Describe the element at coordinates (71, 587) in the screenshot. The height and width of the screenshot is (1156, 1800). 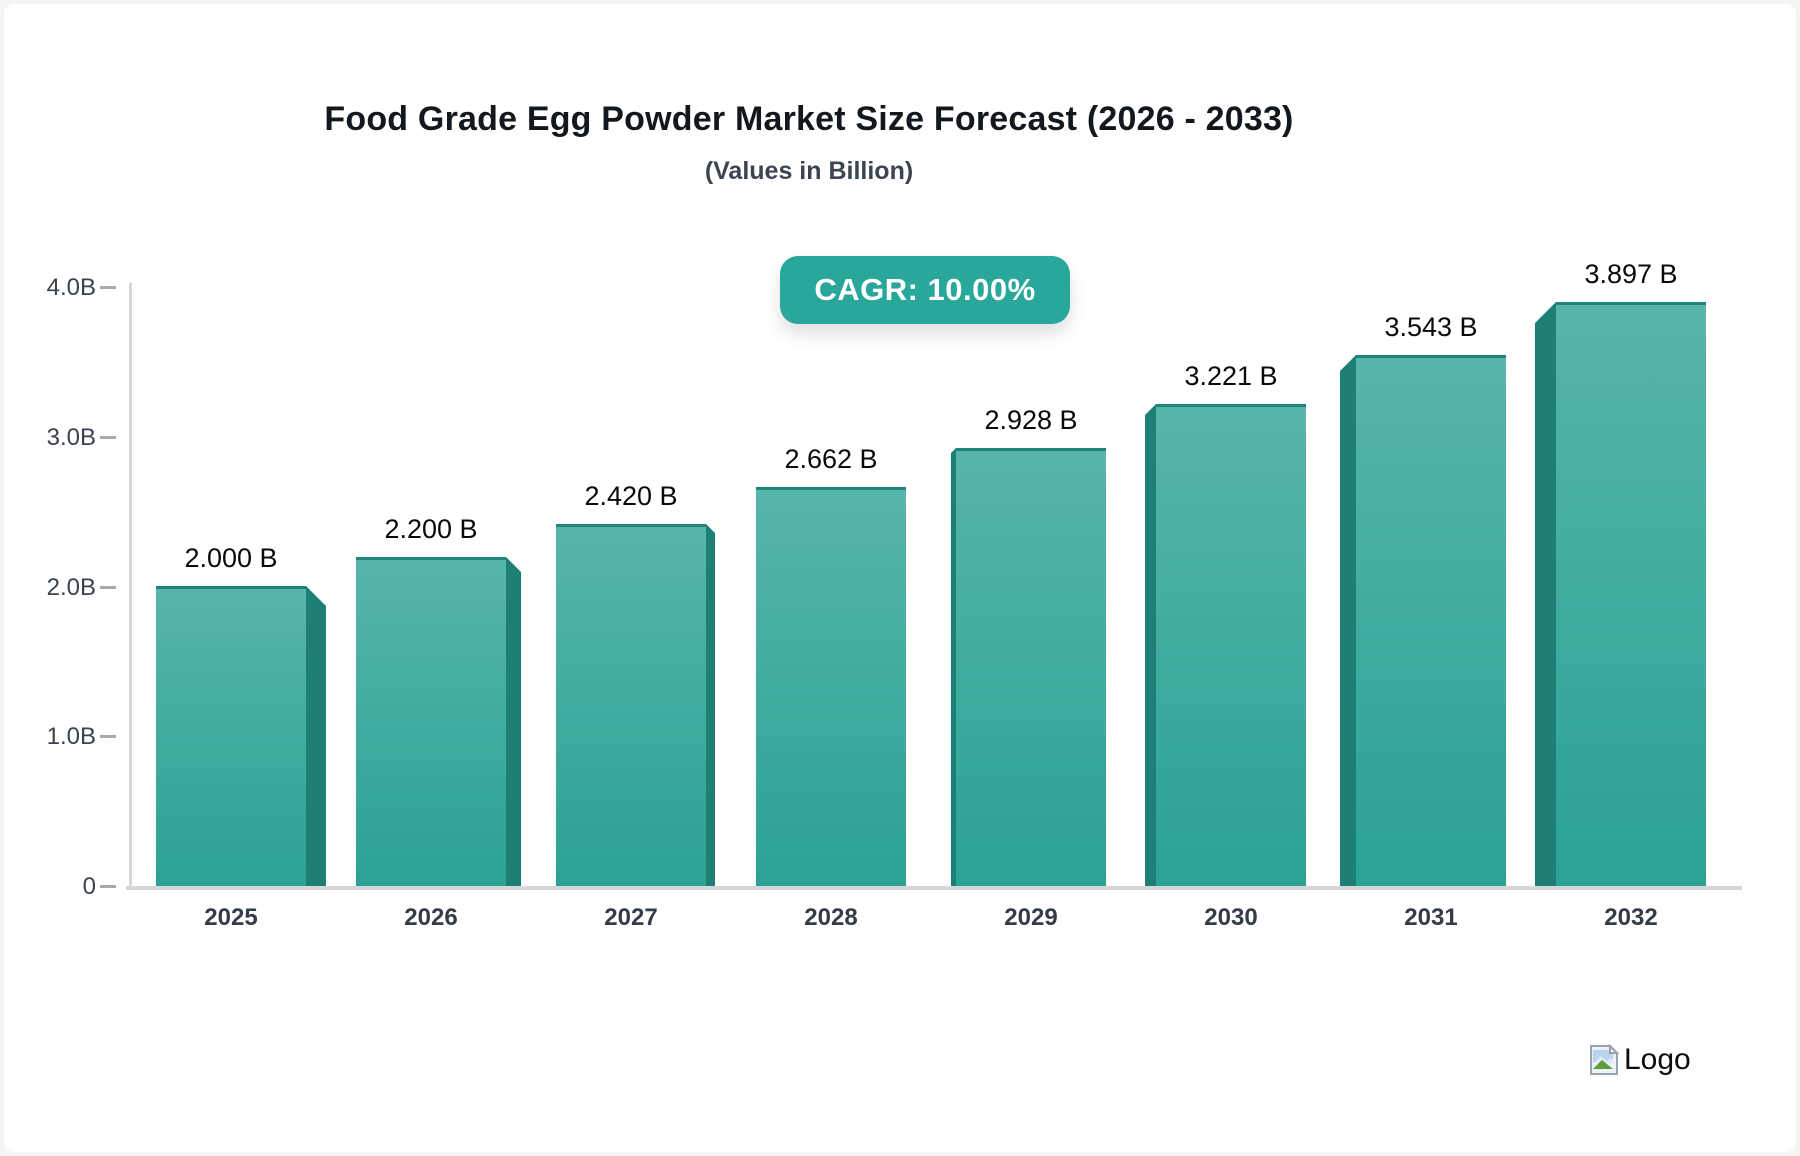
I see `y-axis-tick-label: 2.0B` at that location.